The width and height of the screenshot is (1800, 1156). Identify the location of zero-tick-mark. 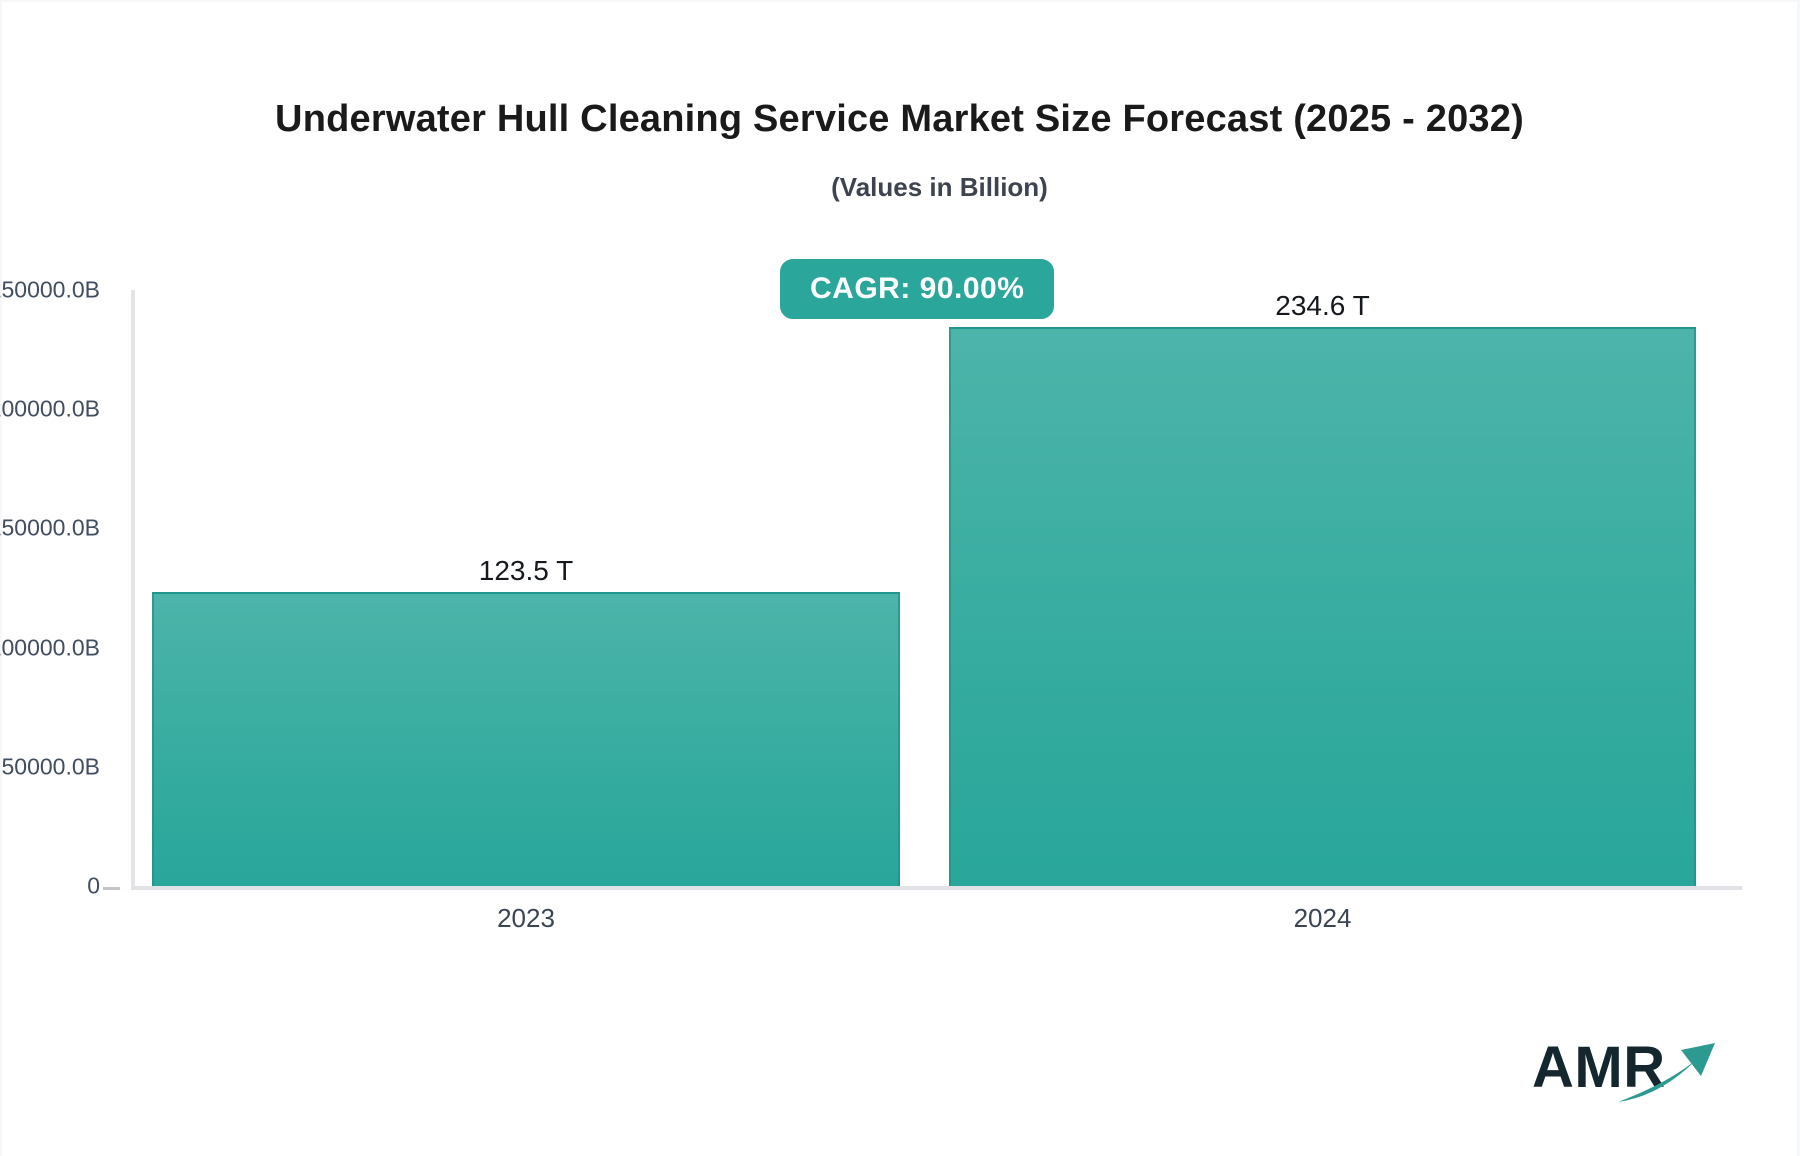
(111, 888).